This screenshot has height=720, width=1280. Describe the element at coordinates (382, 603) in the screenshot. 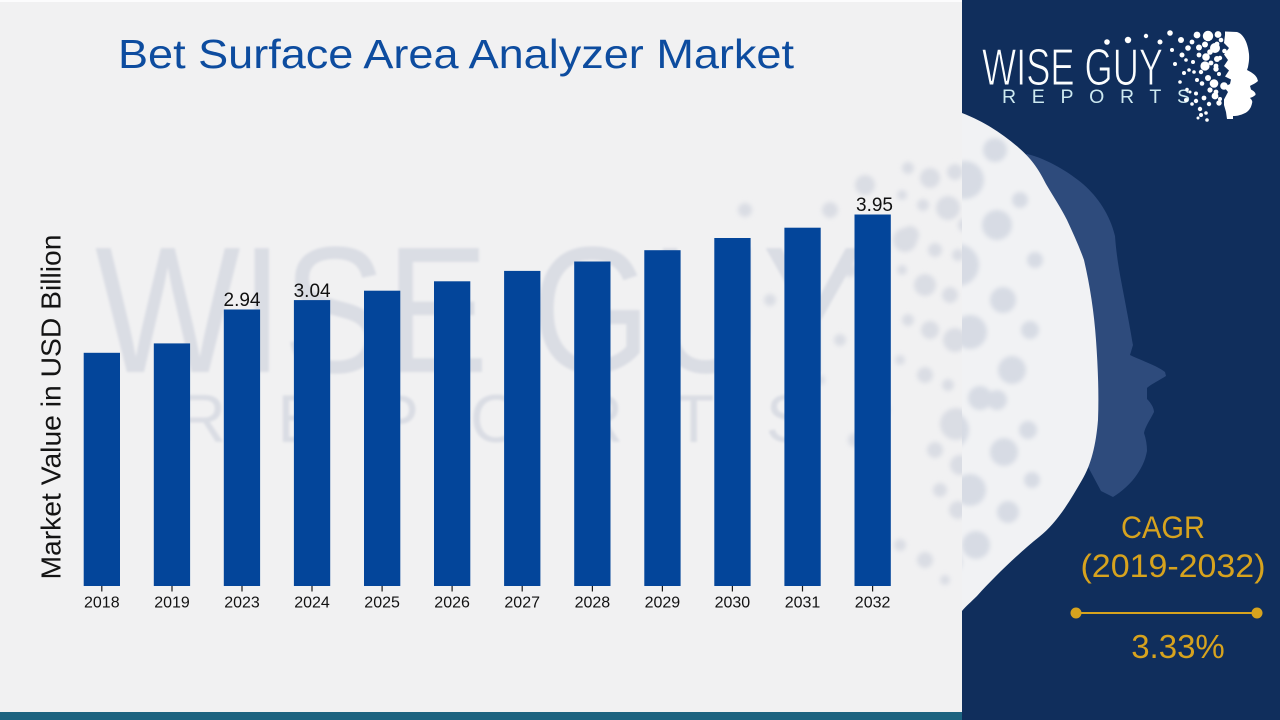

I see `svg-text: 2025` at that location.